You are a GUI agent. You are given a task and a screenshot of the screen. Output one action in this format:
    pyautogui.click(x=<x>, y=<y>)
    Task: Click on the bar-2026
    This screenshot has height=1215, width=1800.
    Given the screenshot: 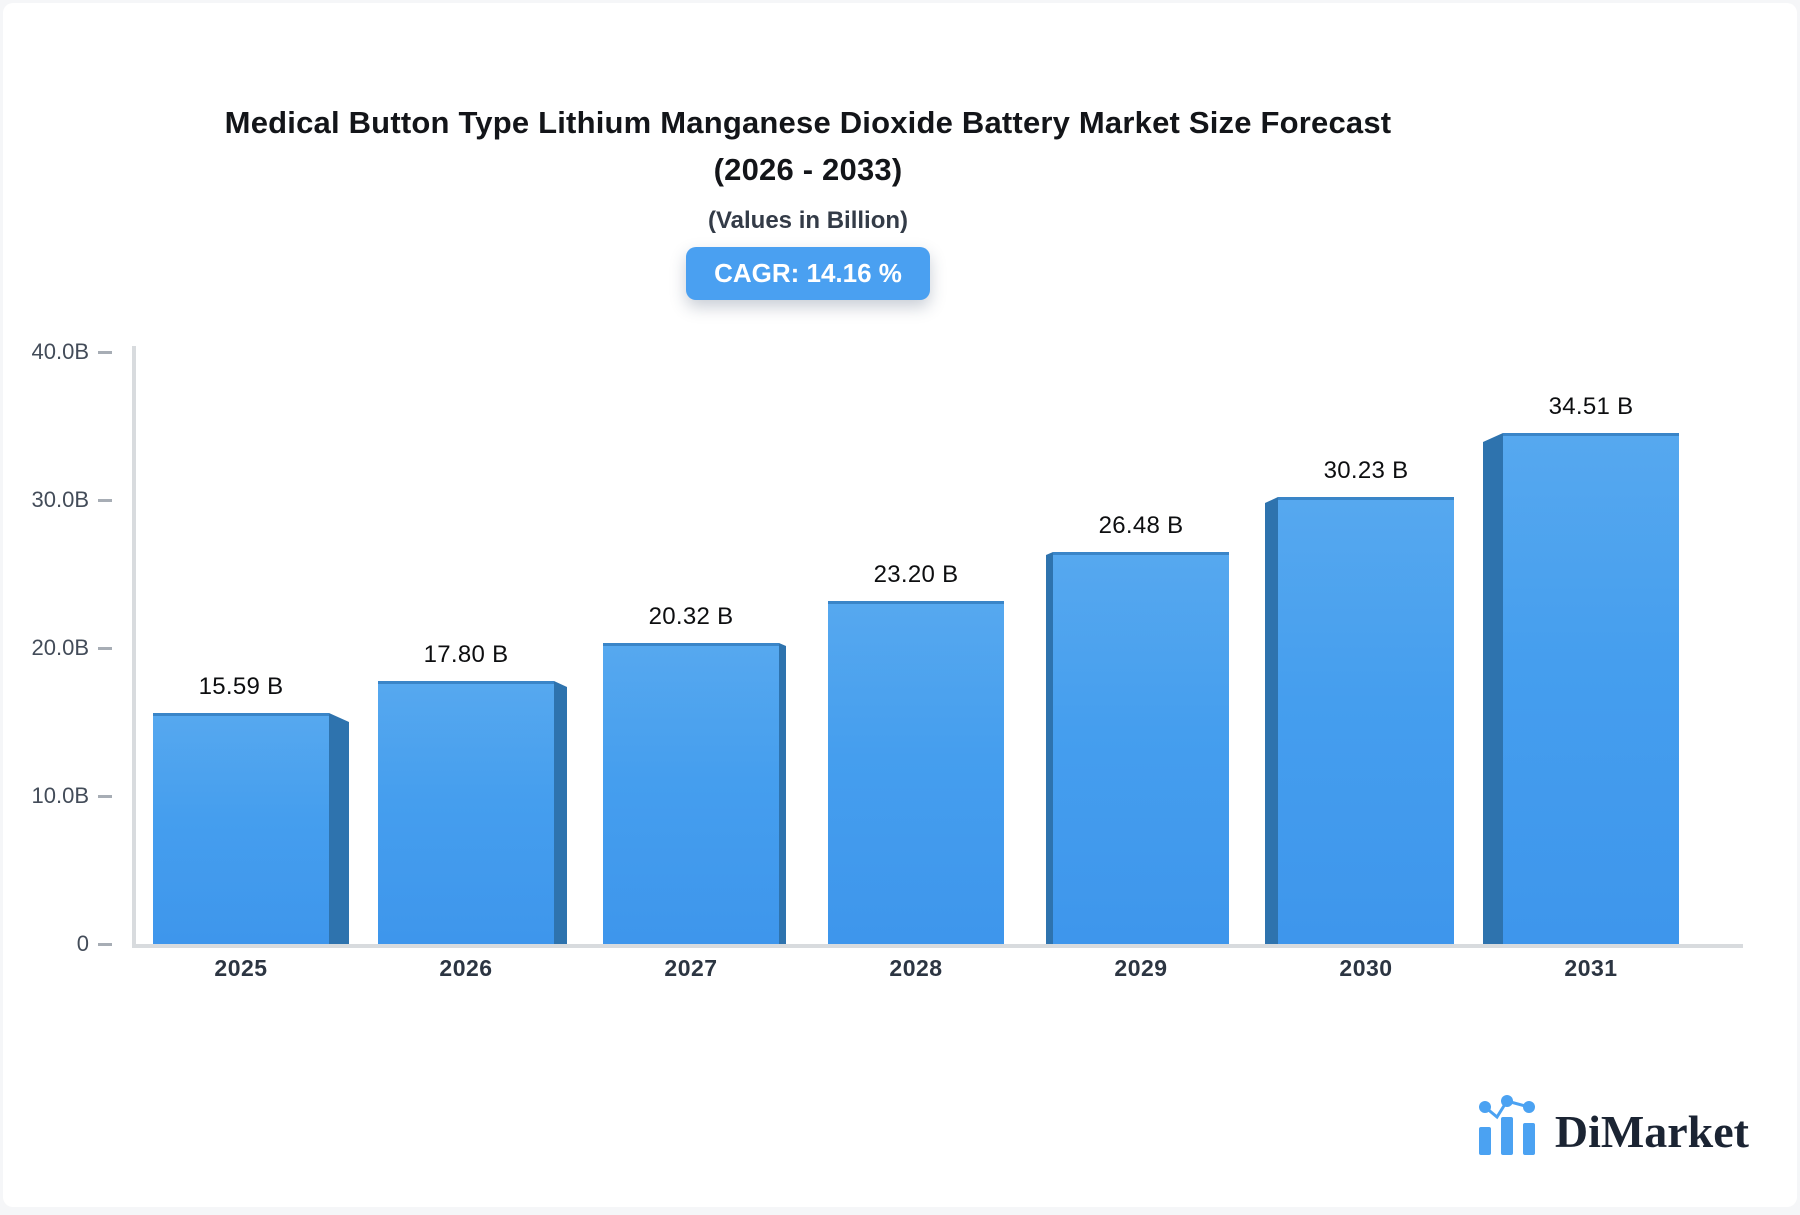 What is the action you would take?
    pyautogui.click(x=472, y=812)
    